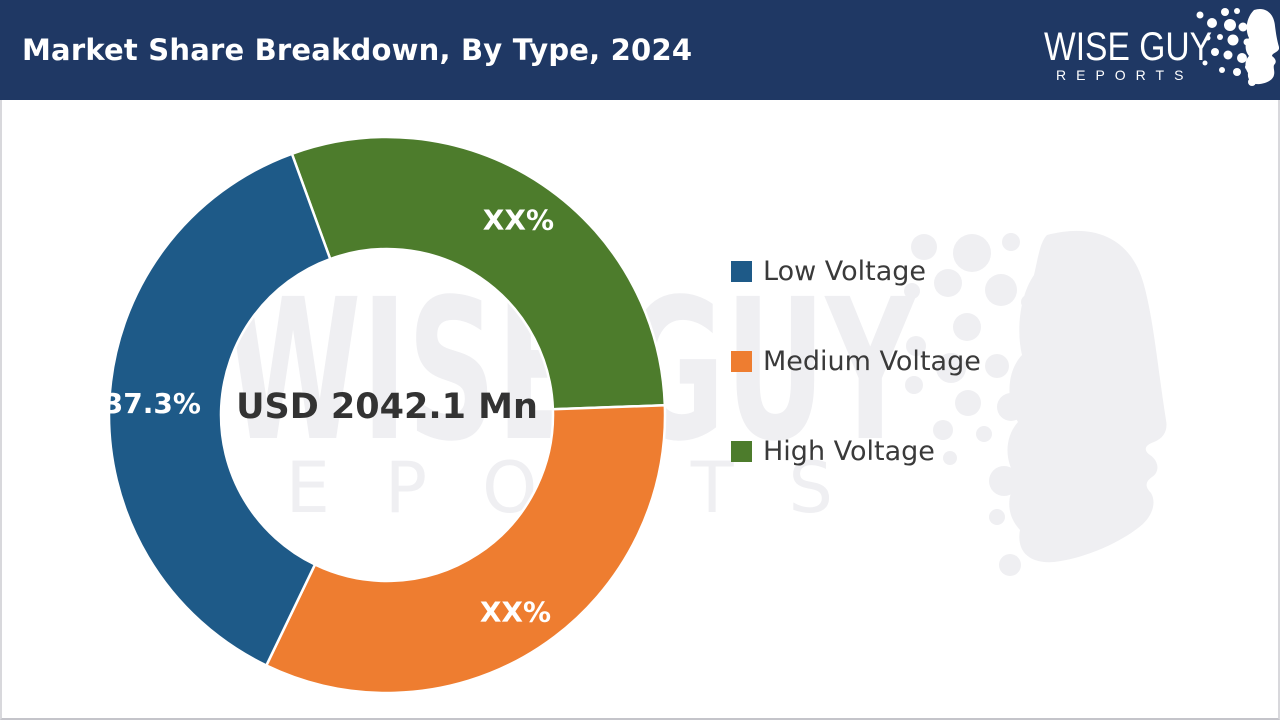  I want to click on legend-item-high-voltage: High Voltage, so click(856, 451).